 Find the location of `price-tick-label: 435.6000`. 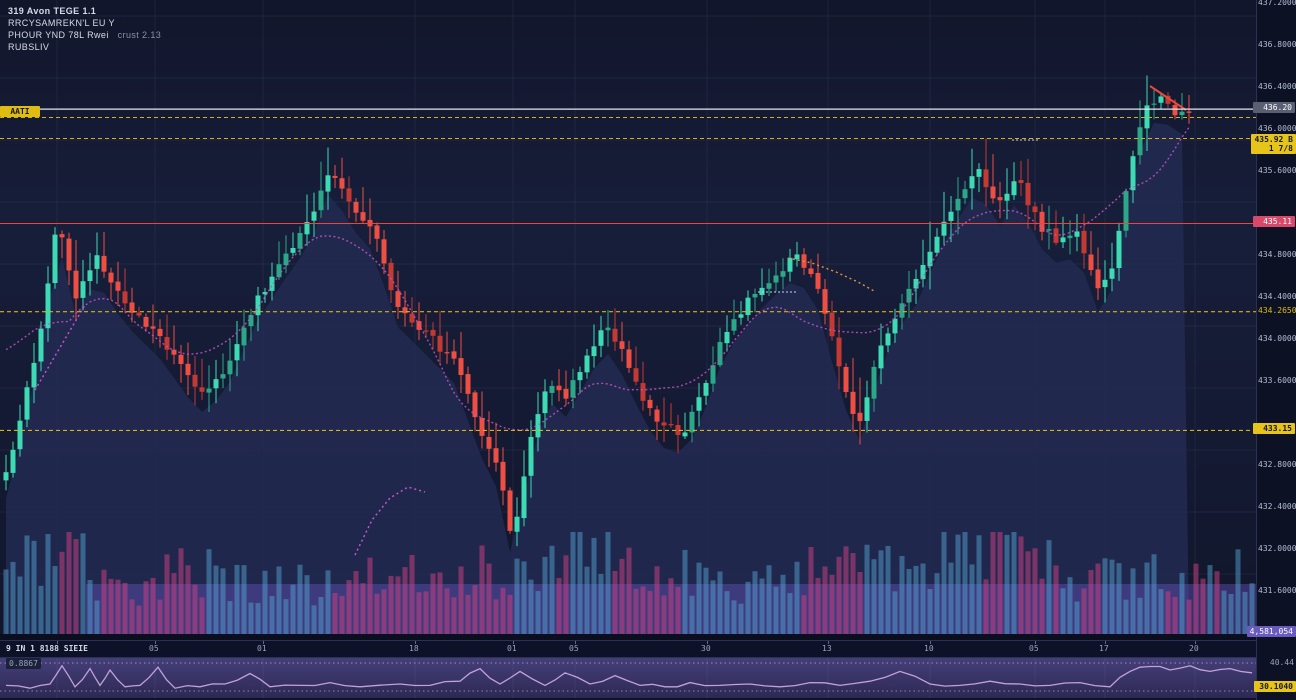

price-tick-label: 435.6000 is located at coordinates (1277, 170).